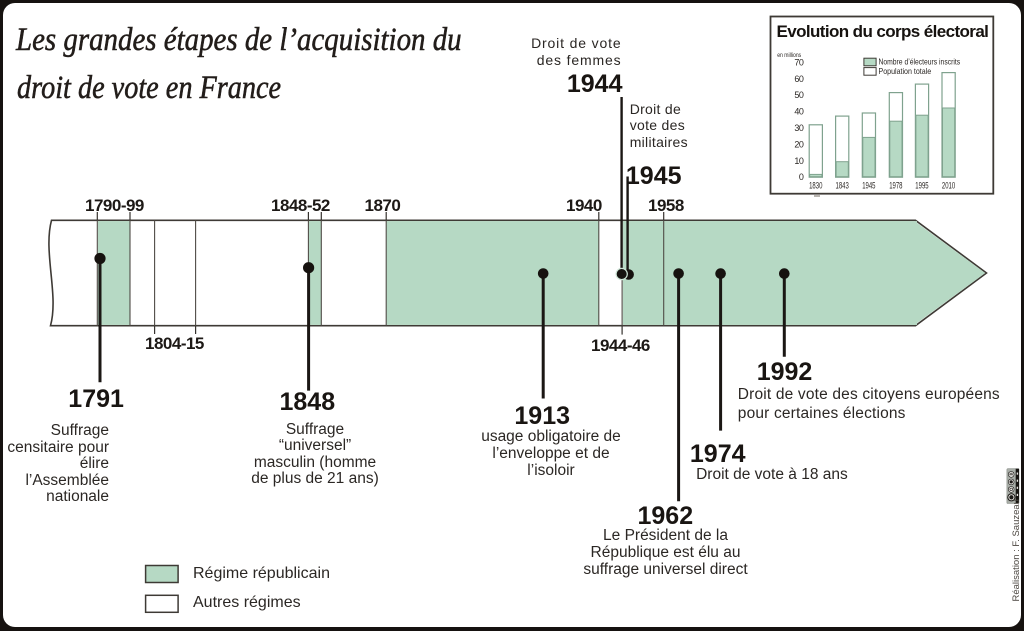 The image size is (1024, 631). I want to click on svg-text: 1945, so click(868, 185).